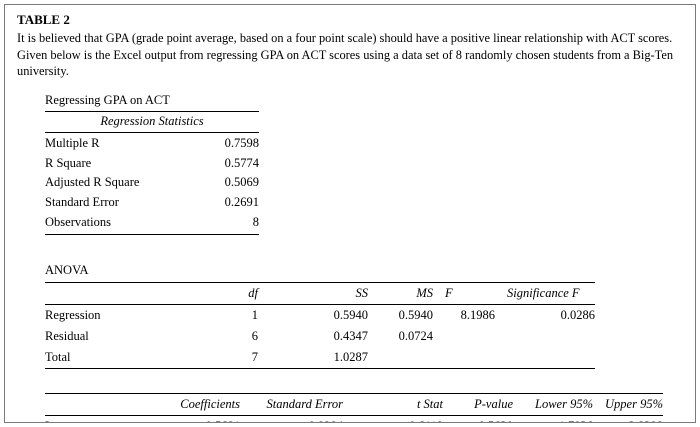 The width and height of the screenshot is (700, 427). Describe the element at coordinates (320, 358) in the screenshot. I see `table-row: Total 7 1.0287` at that location.